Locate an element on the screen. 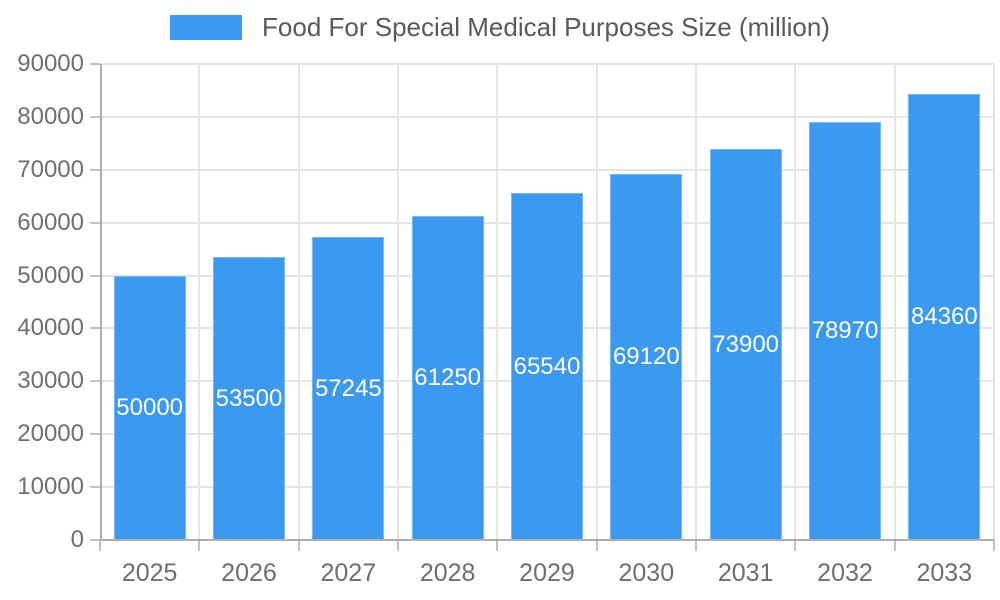 This screenshot has height=600, width=1000. y-axis-line is located at coordinates (101, 302).